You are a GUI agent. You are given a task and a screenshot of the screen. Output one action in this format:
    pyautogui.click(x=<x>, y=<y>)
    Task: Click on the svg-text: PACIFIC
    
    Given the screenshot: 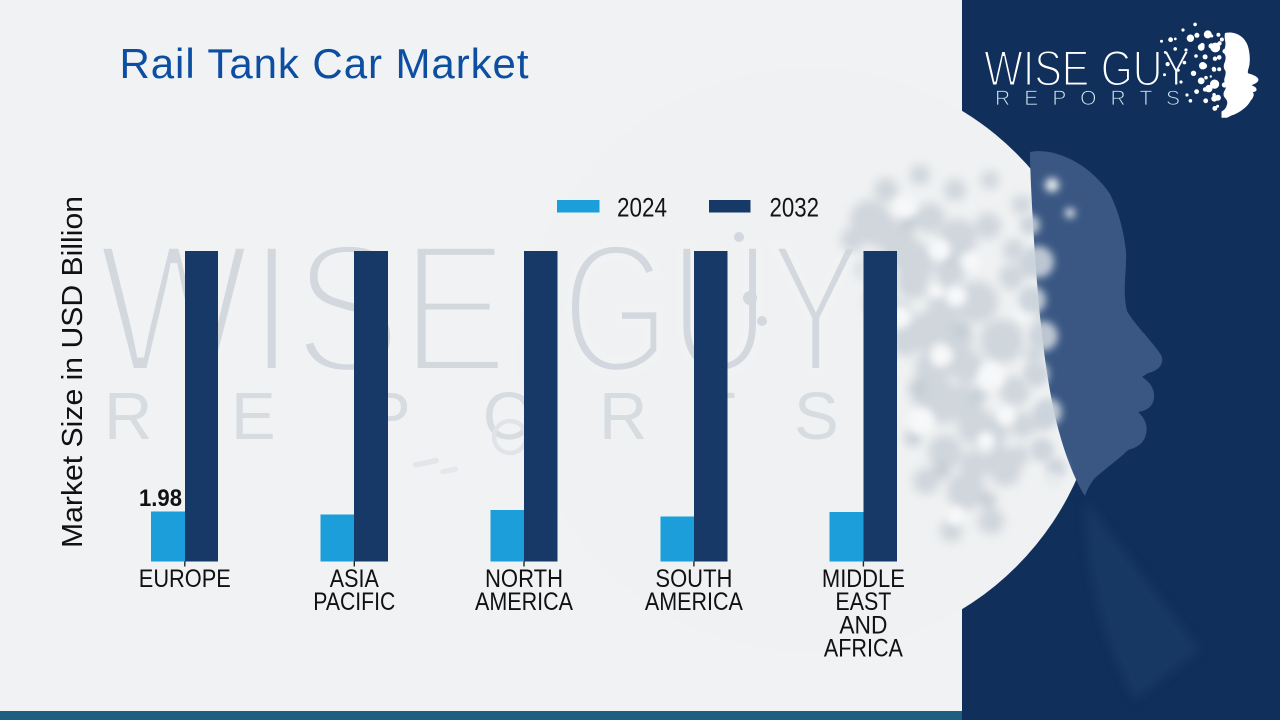 What is the action you would take?
    pyautogui.click(x=354, y=602)
    